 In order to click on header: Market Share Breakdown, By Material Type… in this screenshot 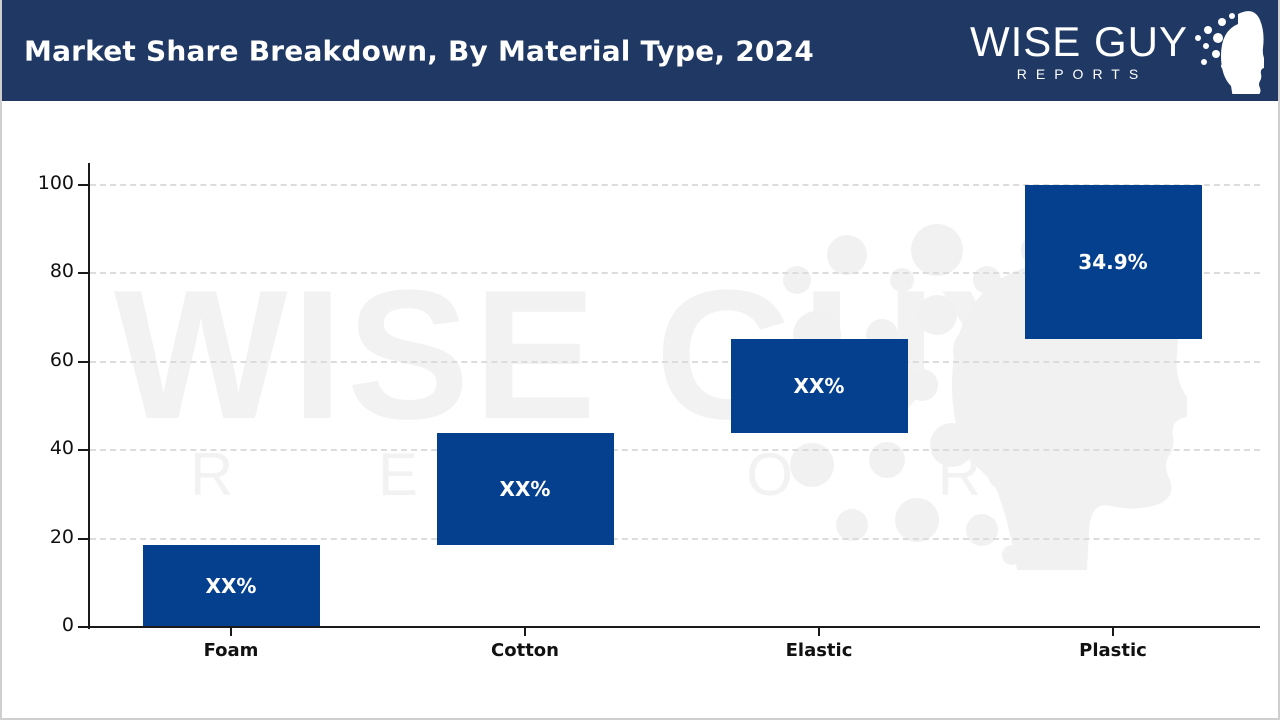, I will do `click(640, 50)`.